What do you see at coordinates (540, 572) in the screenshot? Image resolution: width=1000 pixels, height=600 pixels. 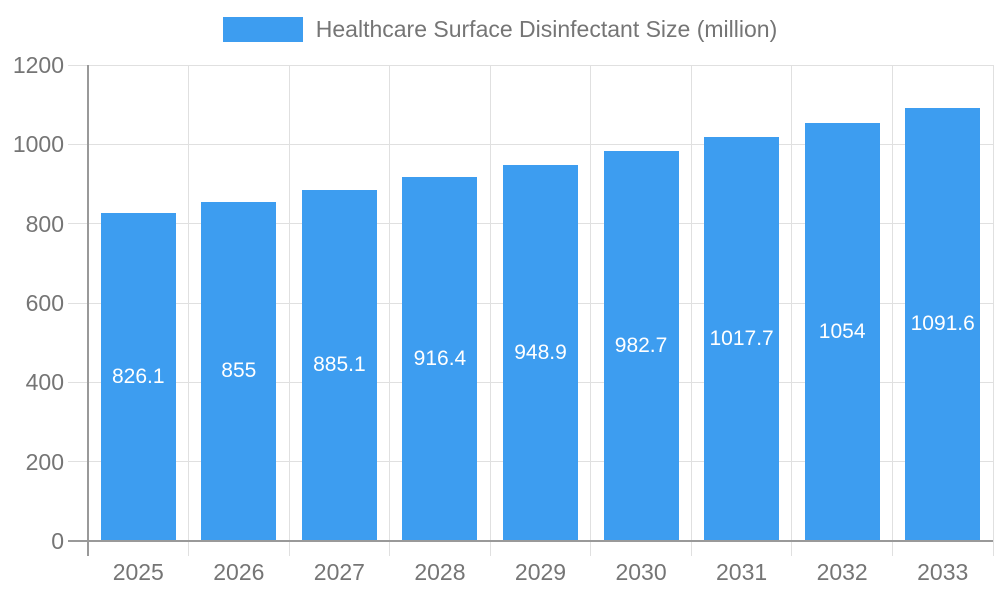 I see `x-axis-tick-label: 2029` at bounding box center [540, 572].